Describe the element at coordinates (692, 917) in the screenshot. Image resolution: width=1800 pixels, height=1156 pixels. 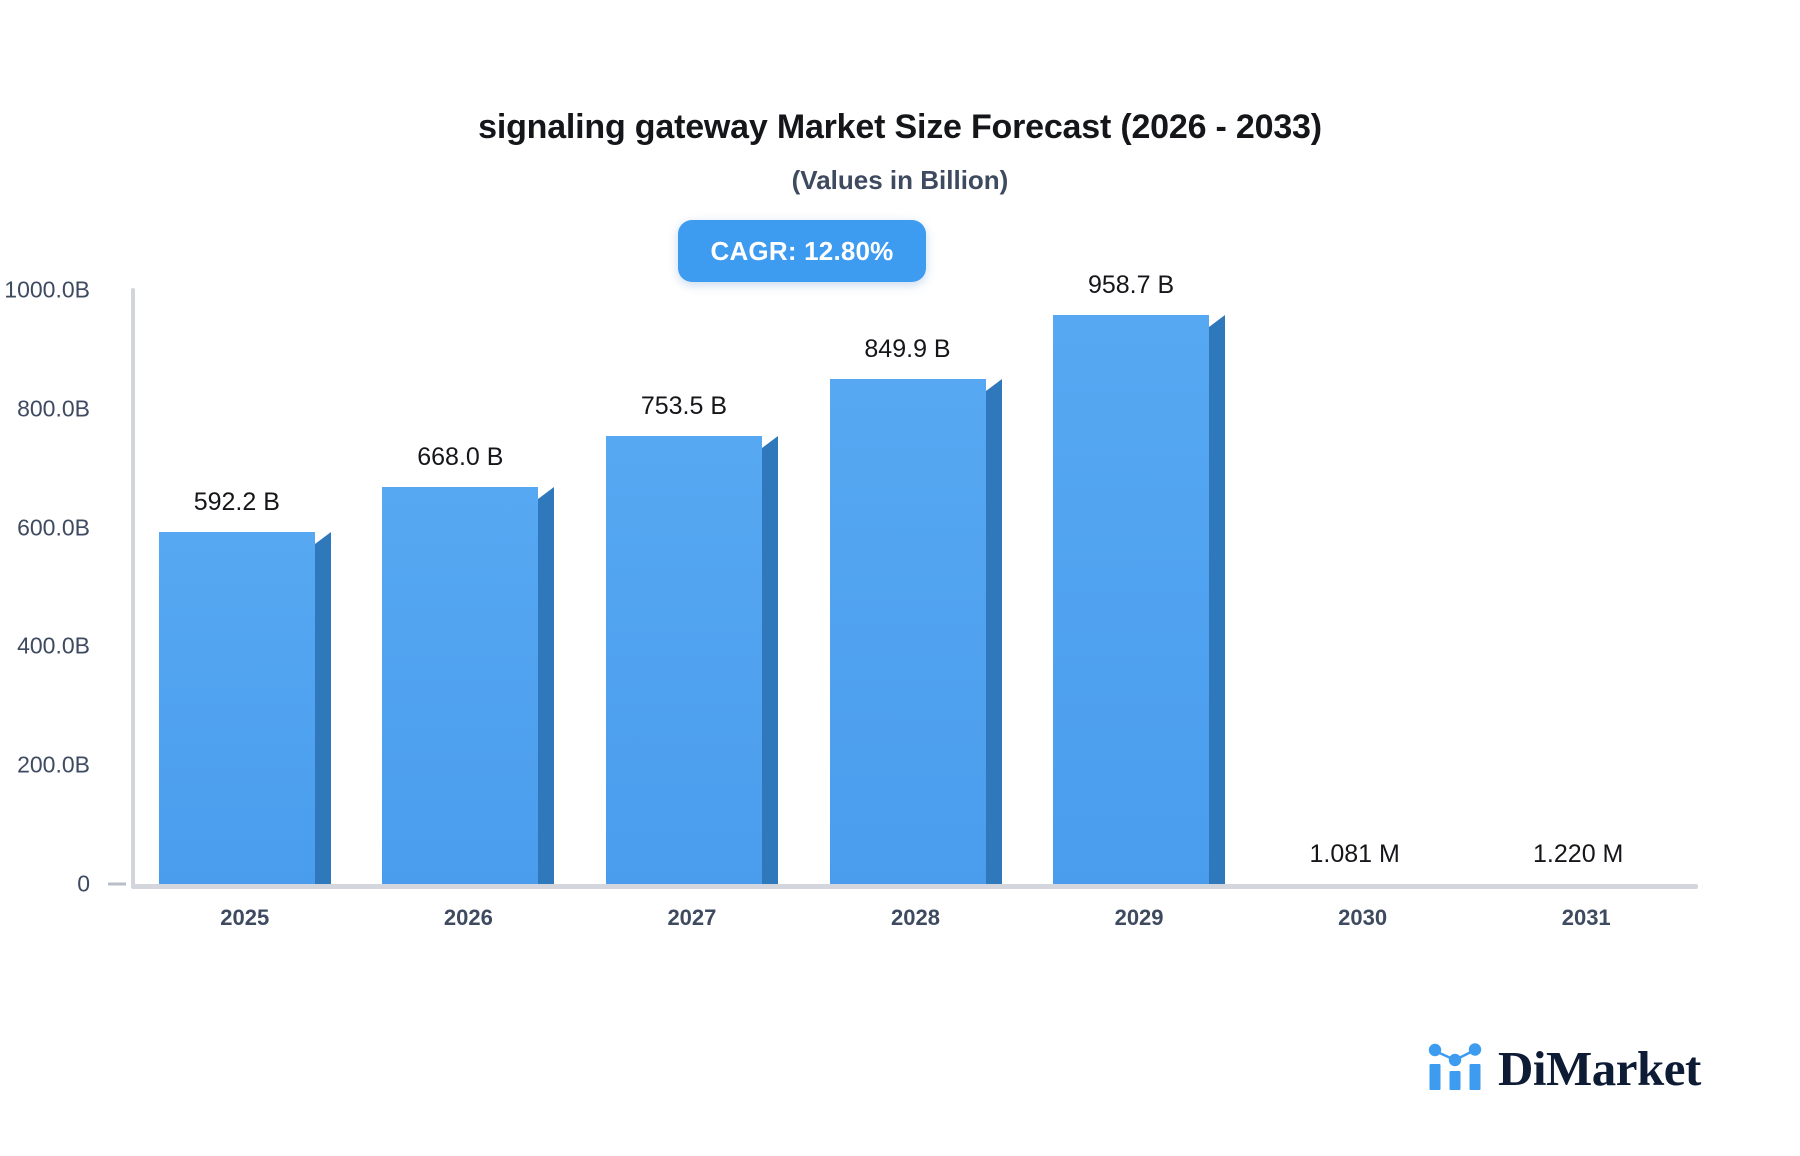
I see `x-tick-label: 2027` at that location.